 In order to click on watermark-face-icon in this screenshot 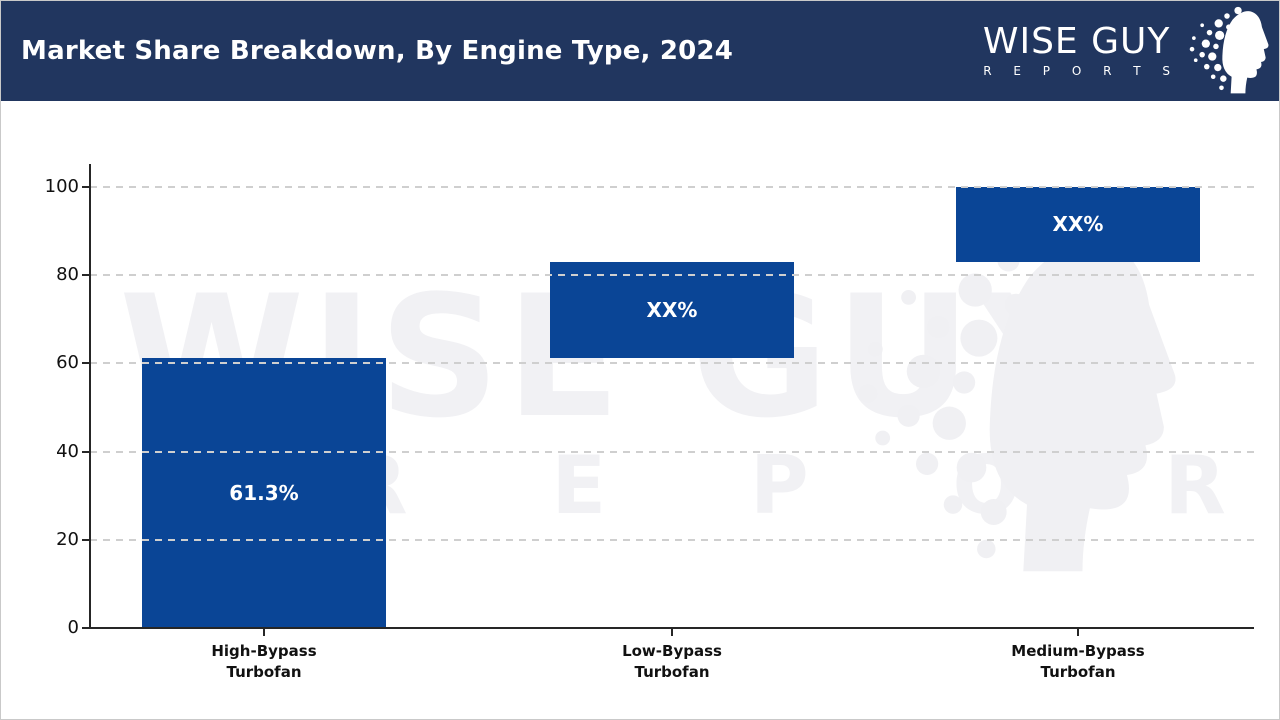, I will do `click(1017, 397)`.